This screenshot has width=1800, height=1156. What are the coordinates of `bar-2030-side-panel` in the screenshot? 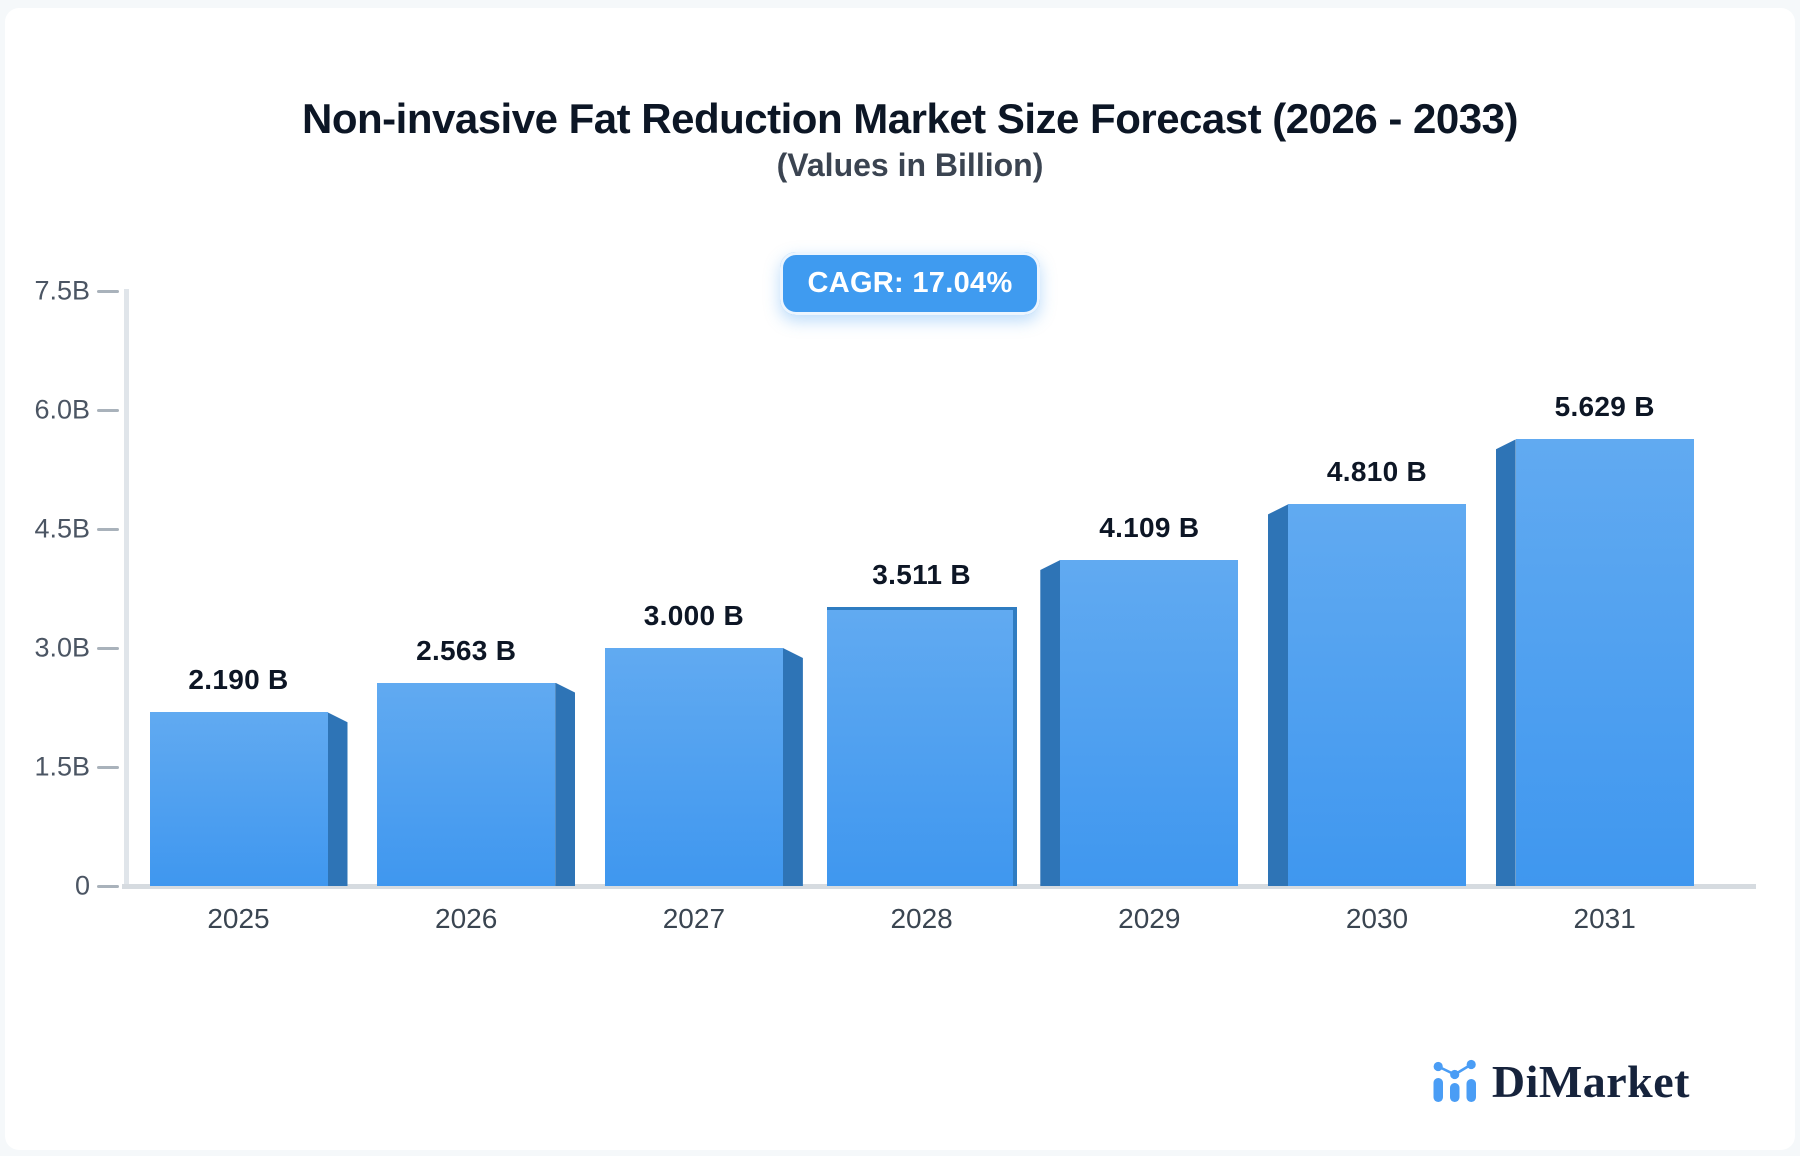 It's located at (1278, 695).